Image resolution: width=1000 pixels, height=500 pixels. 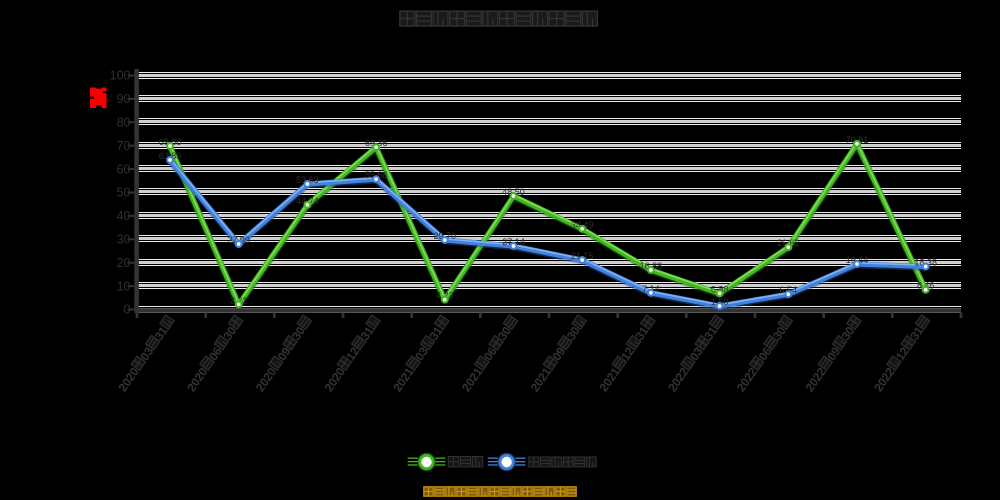 I want to click on svg-text: 34.49, so click(x=582, y=225).